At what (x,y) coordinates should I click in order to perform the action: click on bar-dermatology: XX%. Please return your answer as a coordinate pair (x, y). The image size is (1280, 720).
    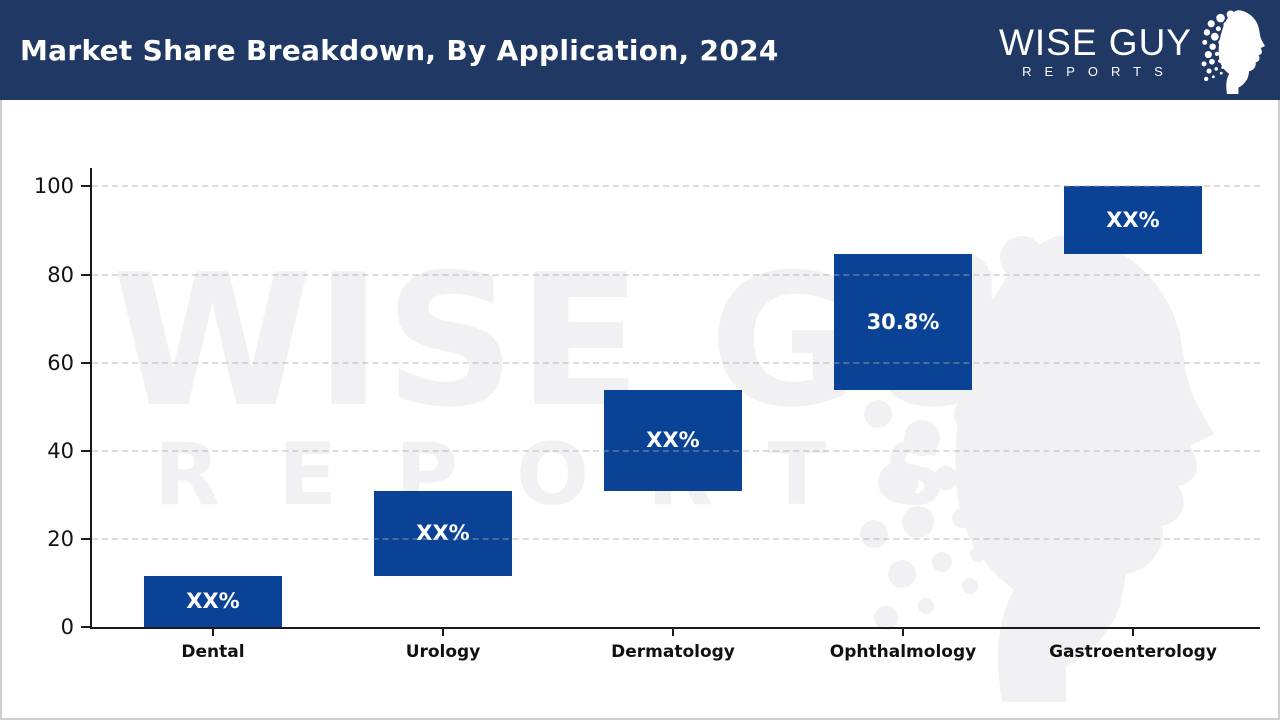
    Looking at the image, I should click on (673, 440).